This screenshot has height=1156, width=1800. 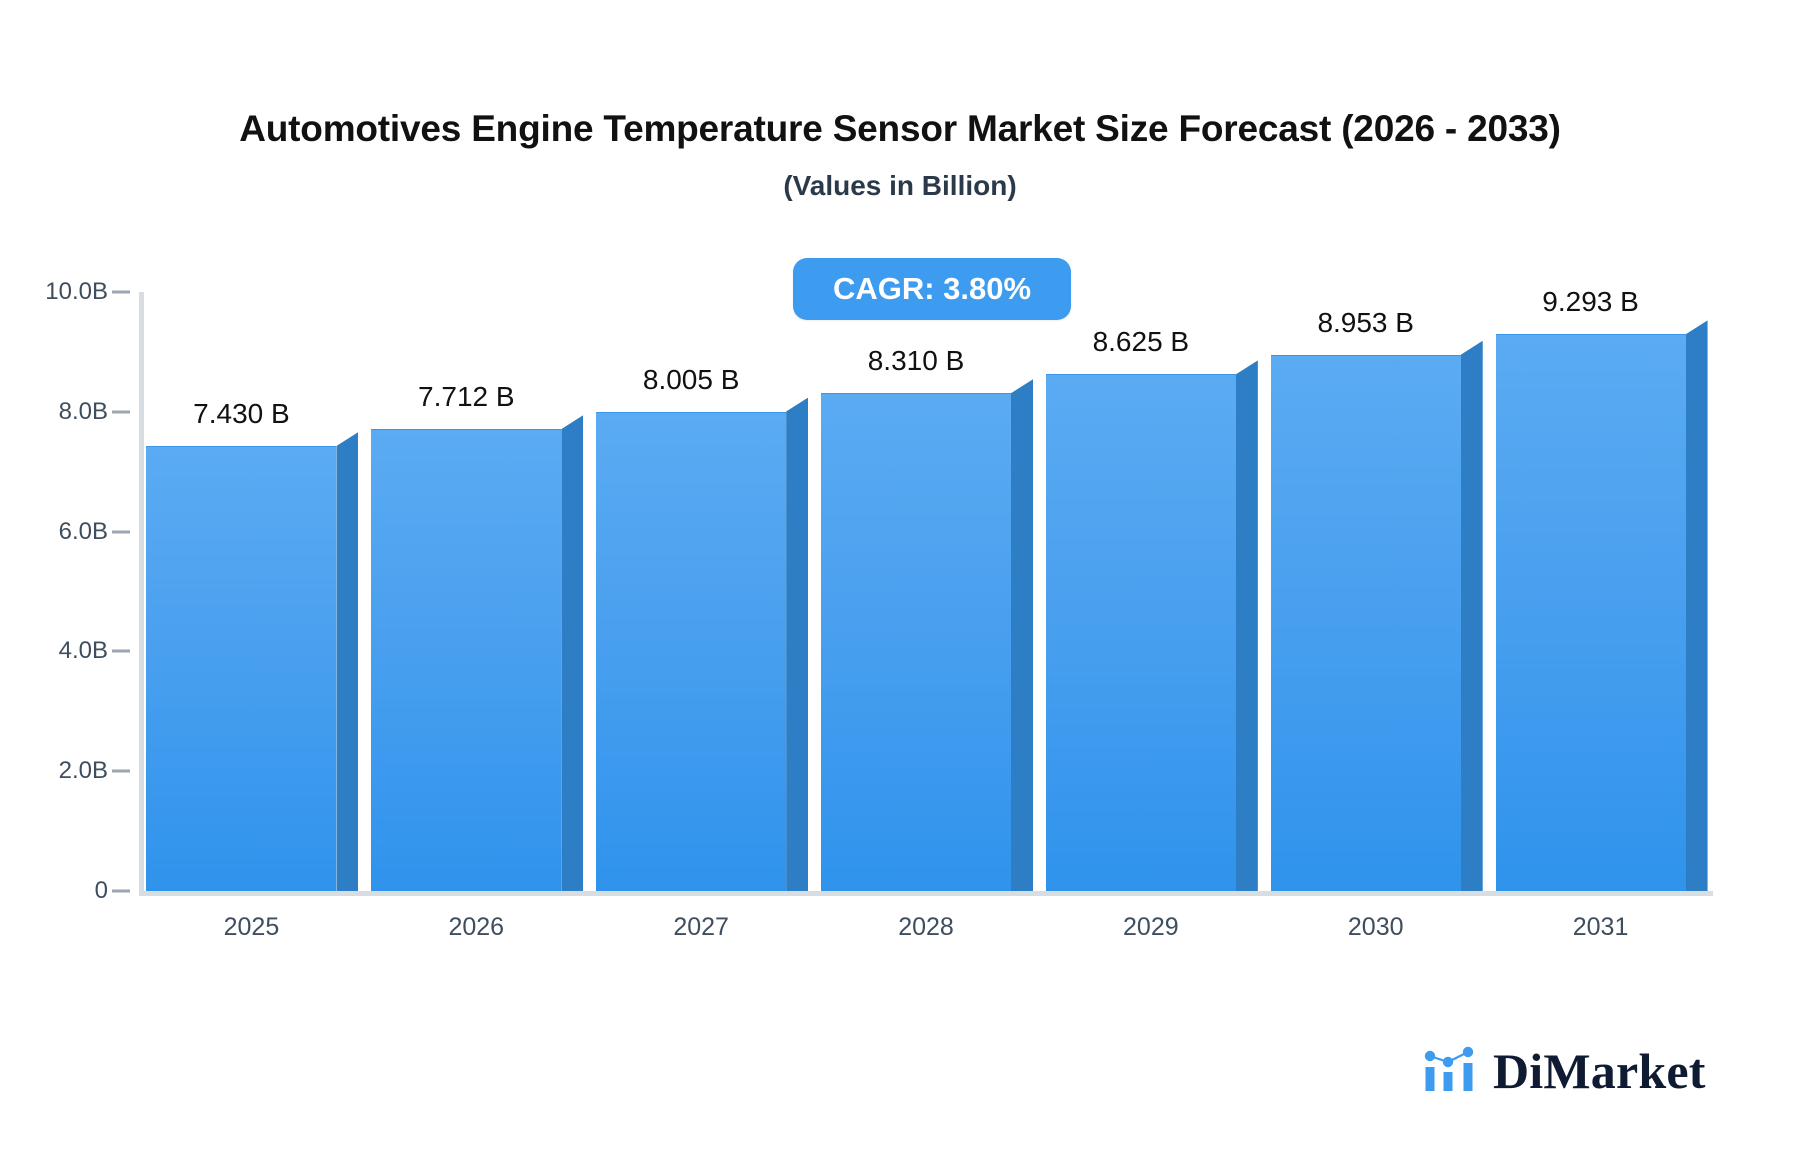 What do you see at coordinates (932, 289) in the screenshot?
I see `cagr-badge: CAGR: 3.80%` at bounding box center [932, 289].